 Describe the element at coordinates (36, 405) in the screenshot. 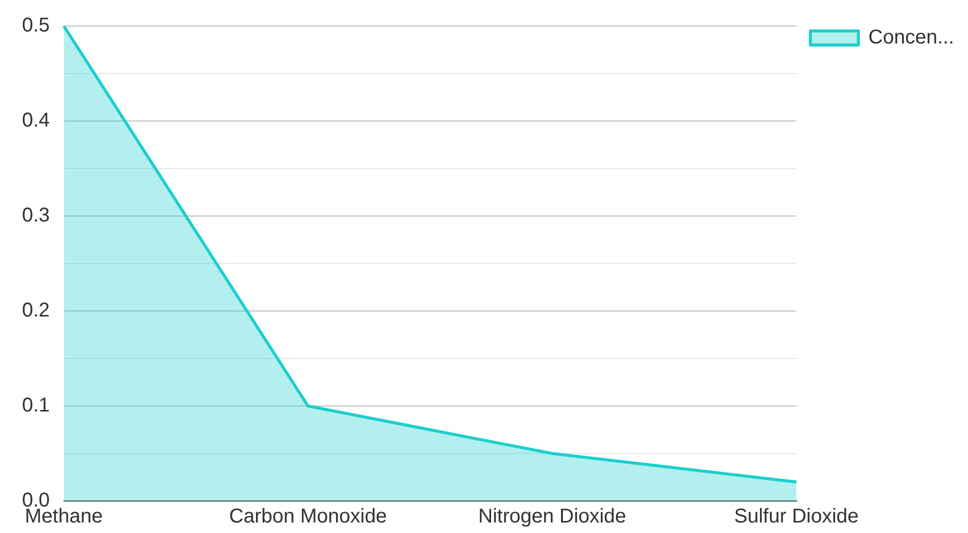

I see `y-tick-label: 0.1` at that location.